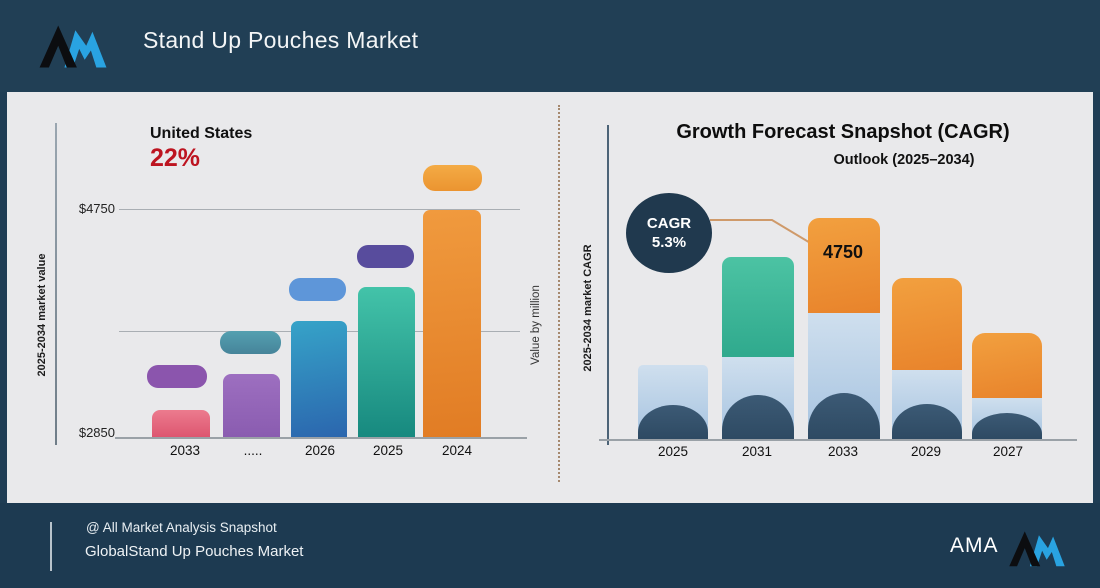 Image resolution: width=1100 pixels, height=588 pixels. What do you see at coordinates (51, 546) in the screenshot?
I see `footer-divider-line` at bounding box center [51, 546].